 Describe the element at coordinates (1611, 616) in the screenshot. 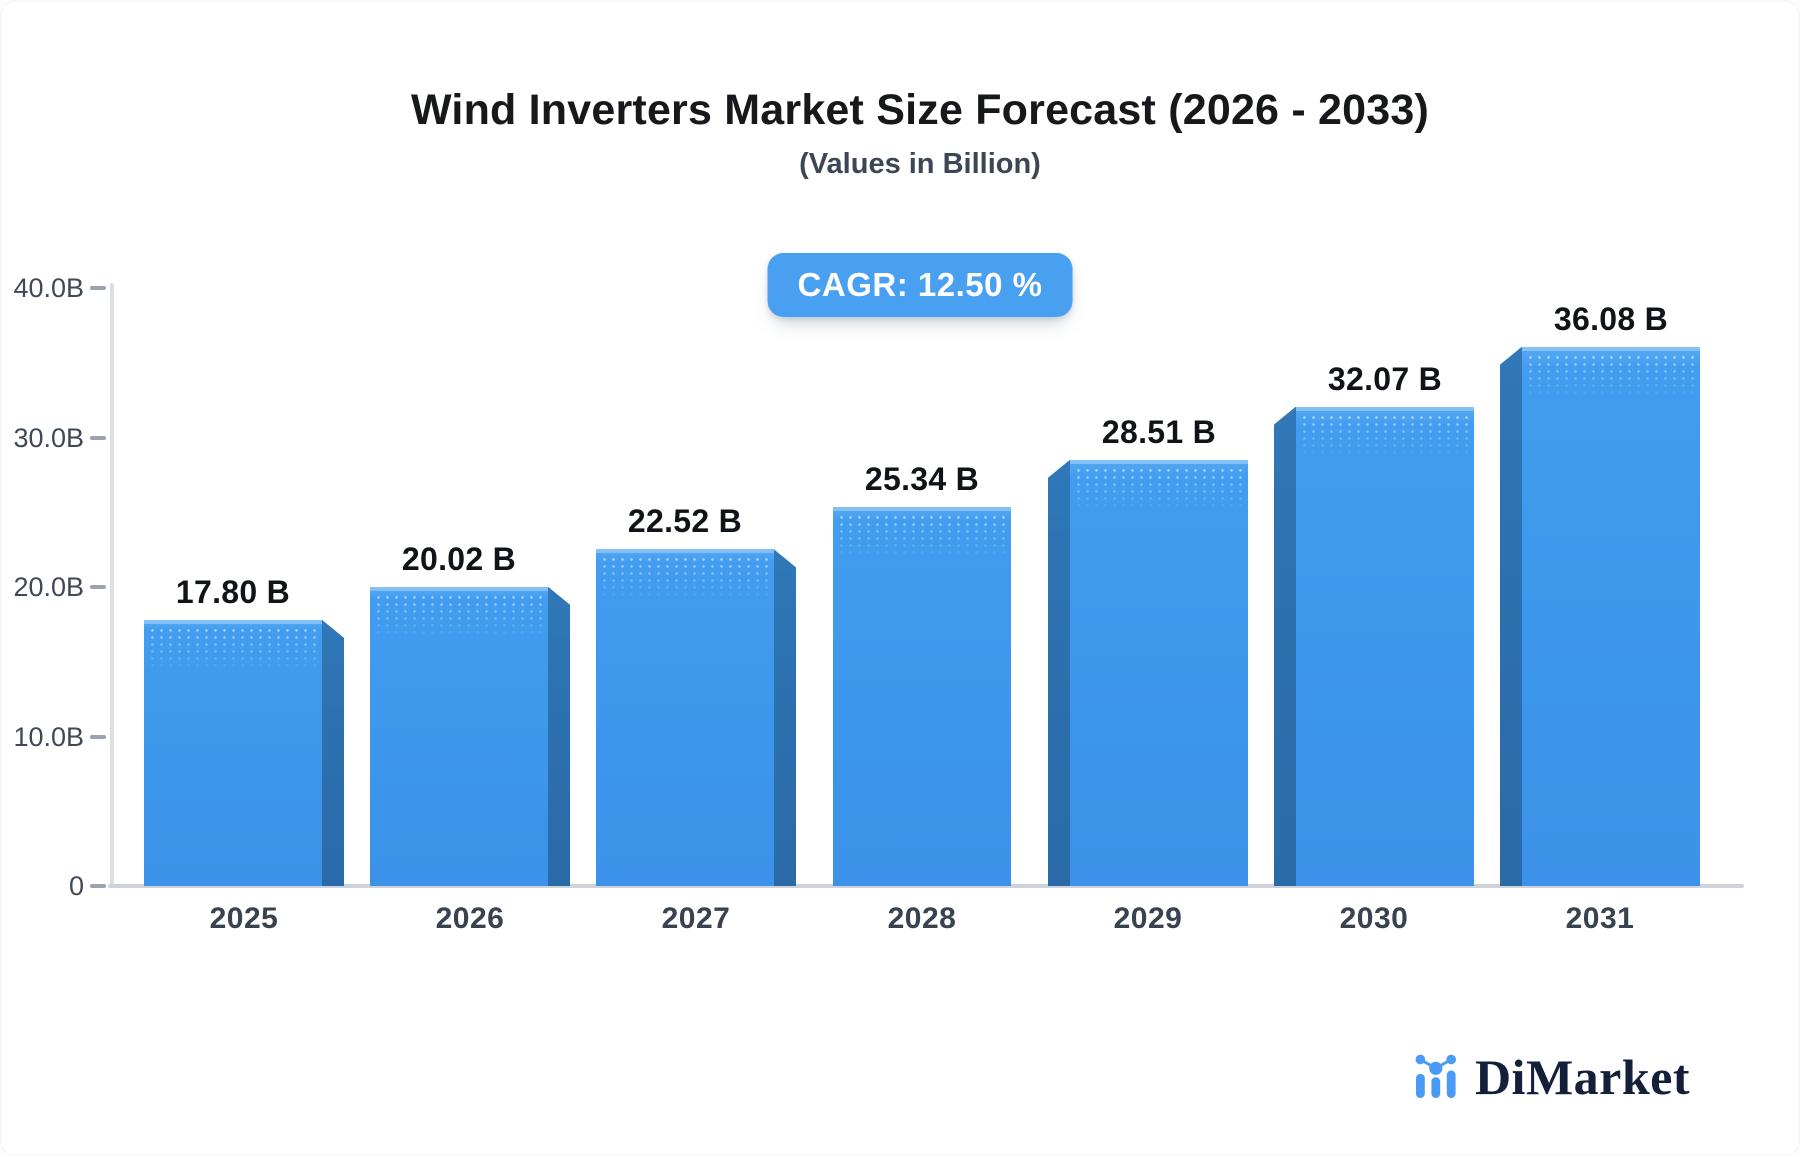

I see `bar-2031` at that location.